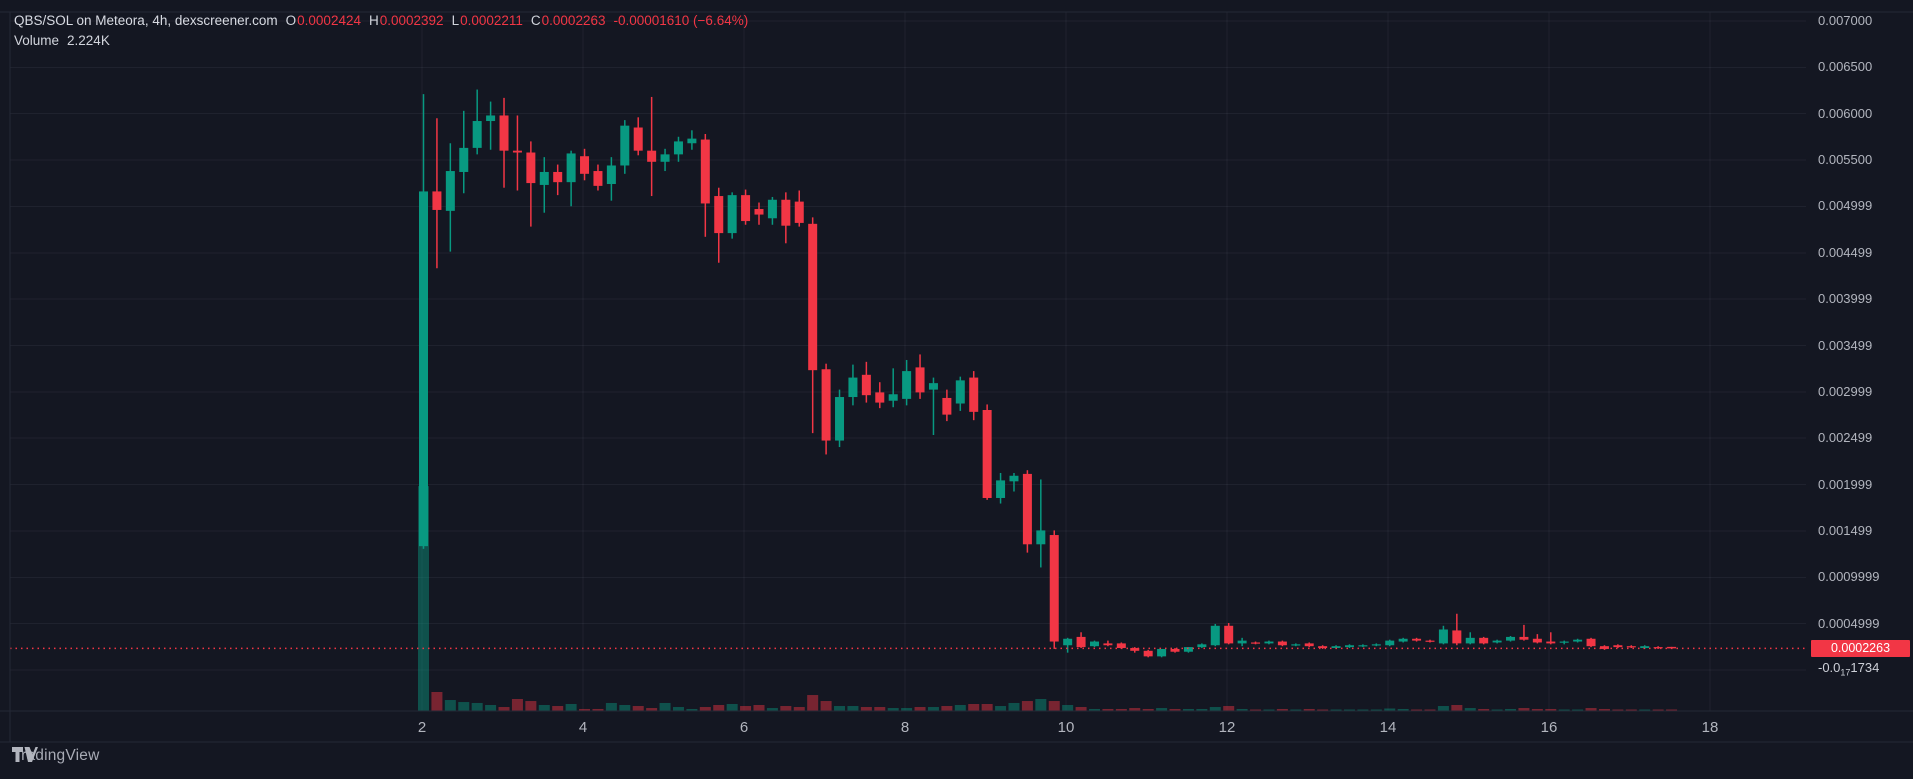  What do you see at coordinates (1845, 530) in the screenshot?
I see `price-axis-label: 0.001499` at bounding box center [1845, 530].